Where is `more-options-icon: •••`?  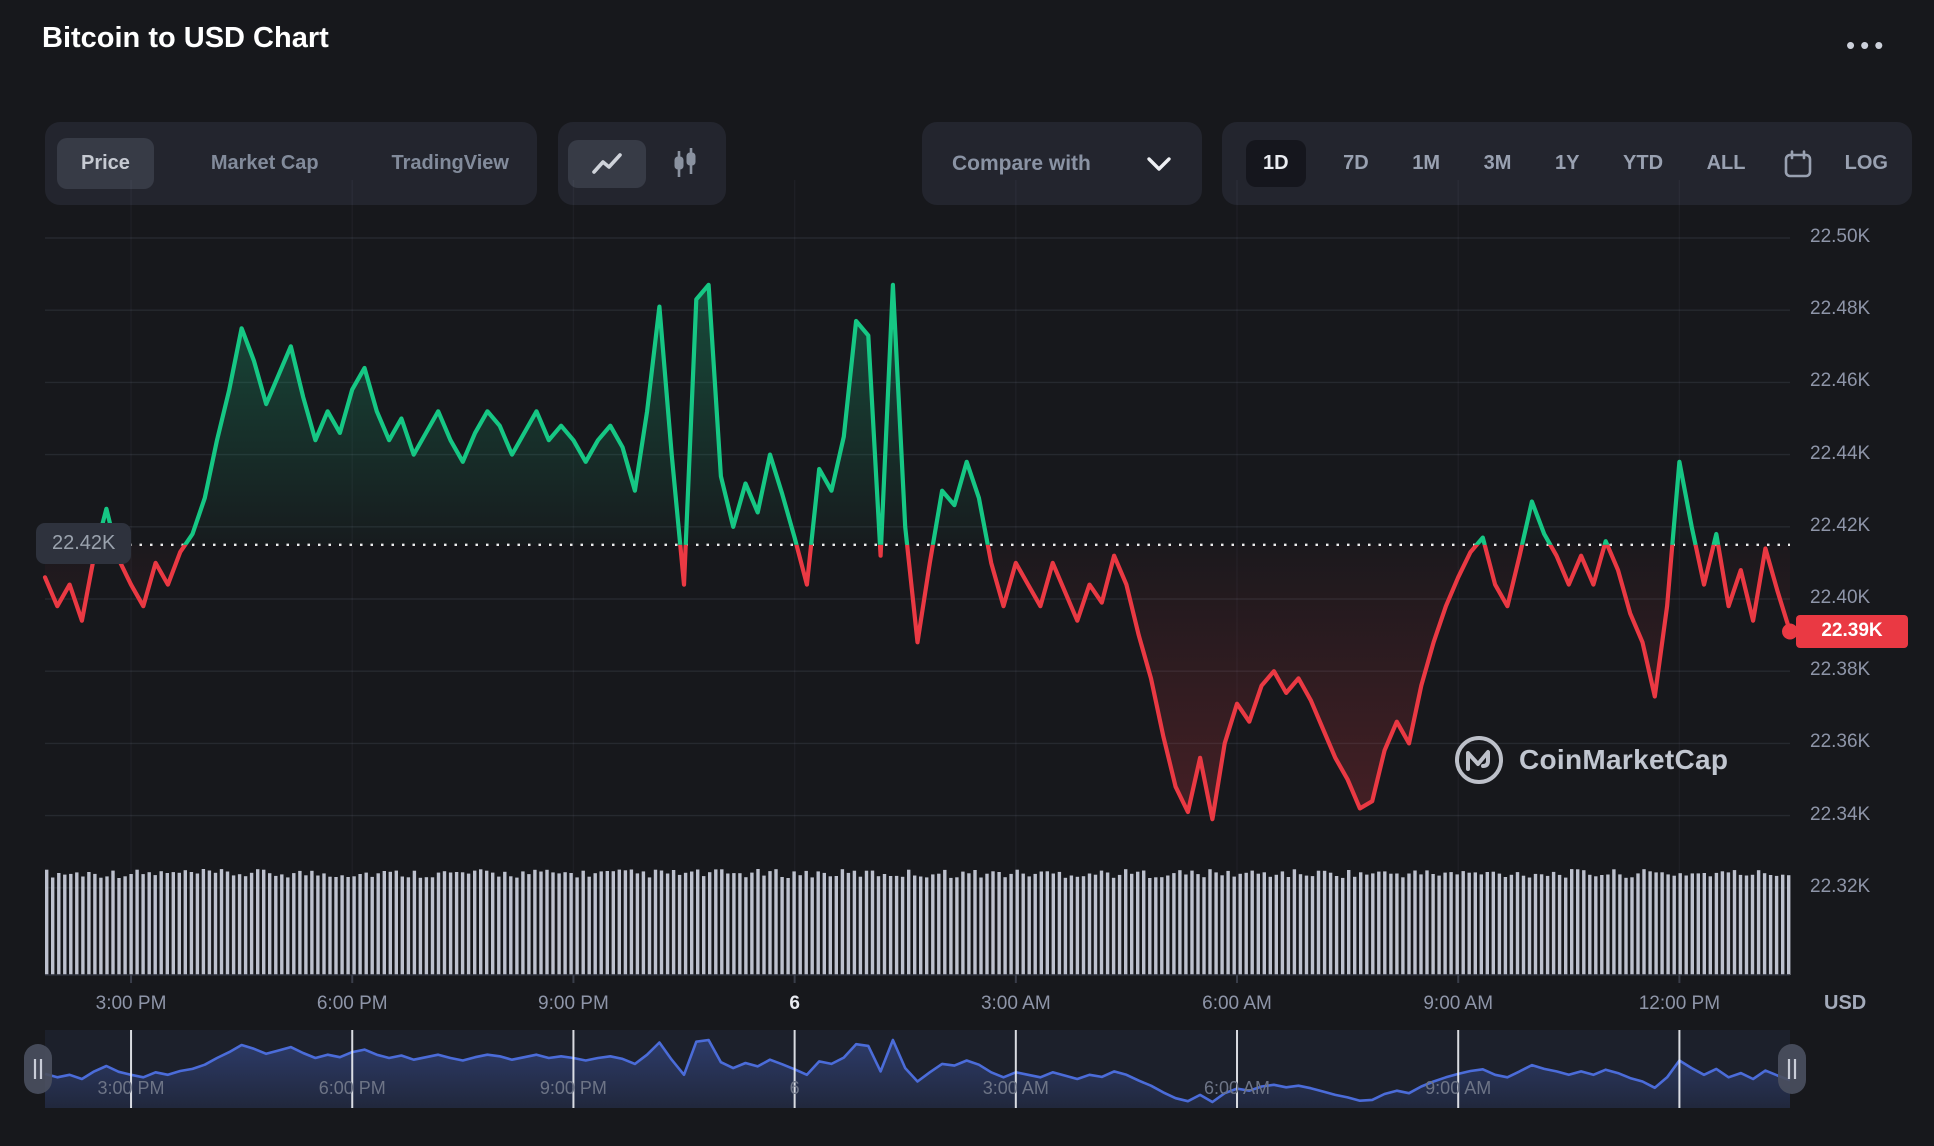 more-options-icon: ••• is located at coordinates (1867, 45).